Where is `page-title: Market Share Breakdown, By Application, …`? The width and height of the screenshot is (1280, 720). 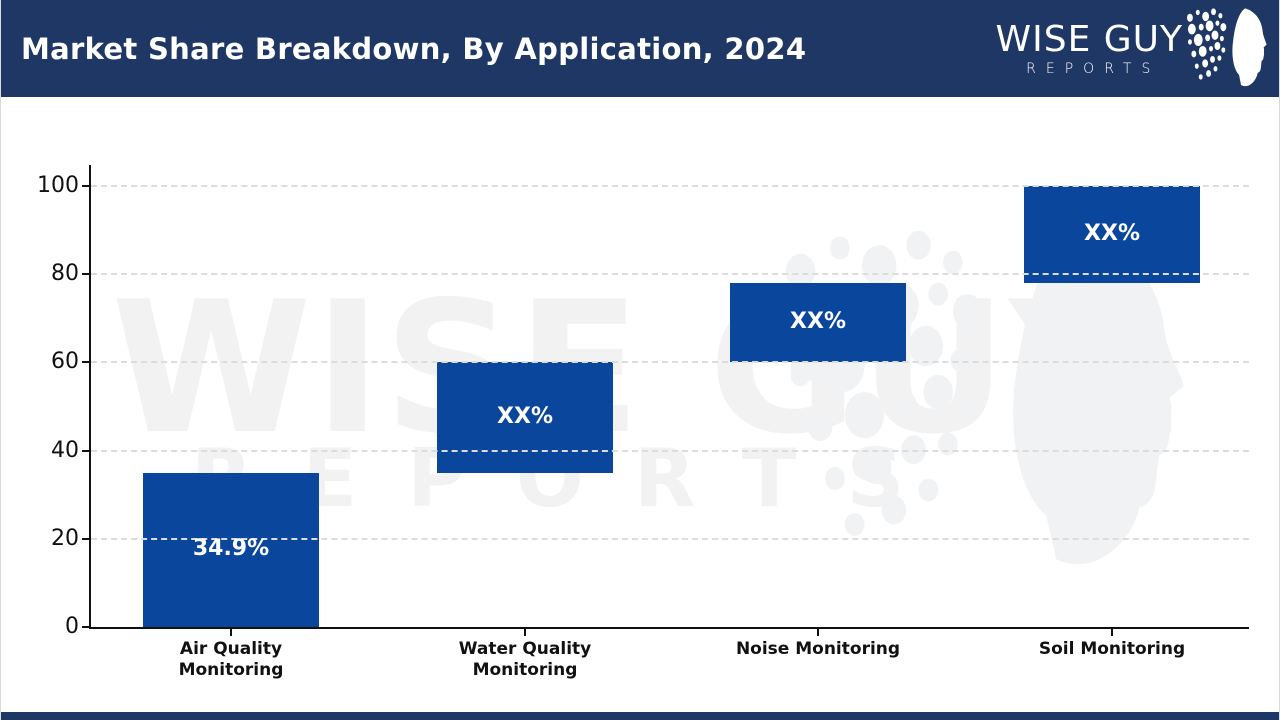
page-title: Market Share Breakdown, By Application, … is located at coordinates (414, 48).